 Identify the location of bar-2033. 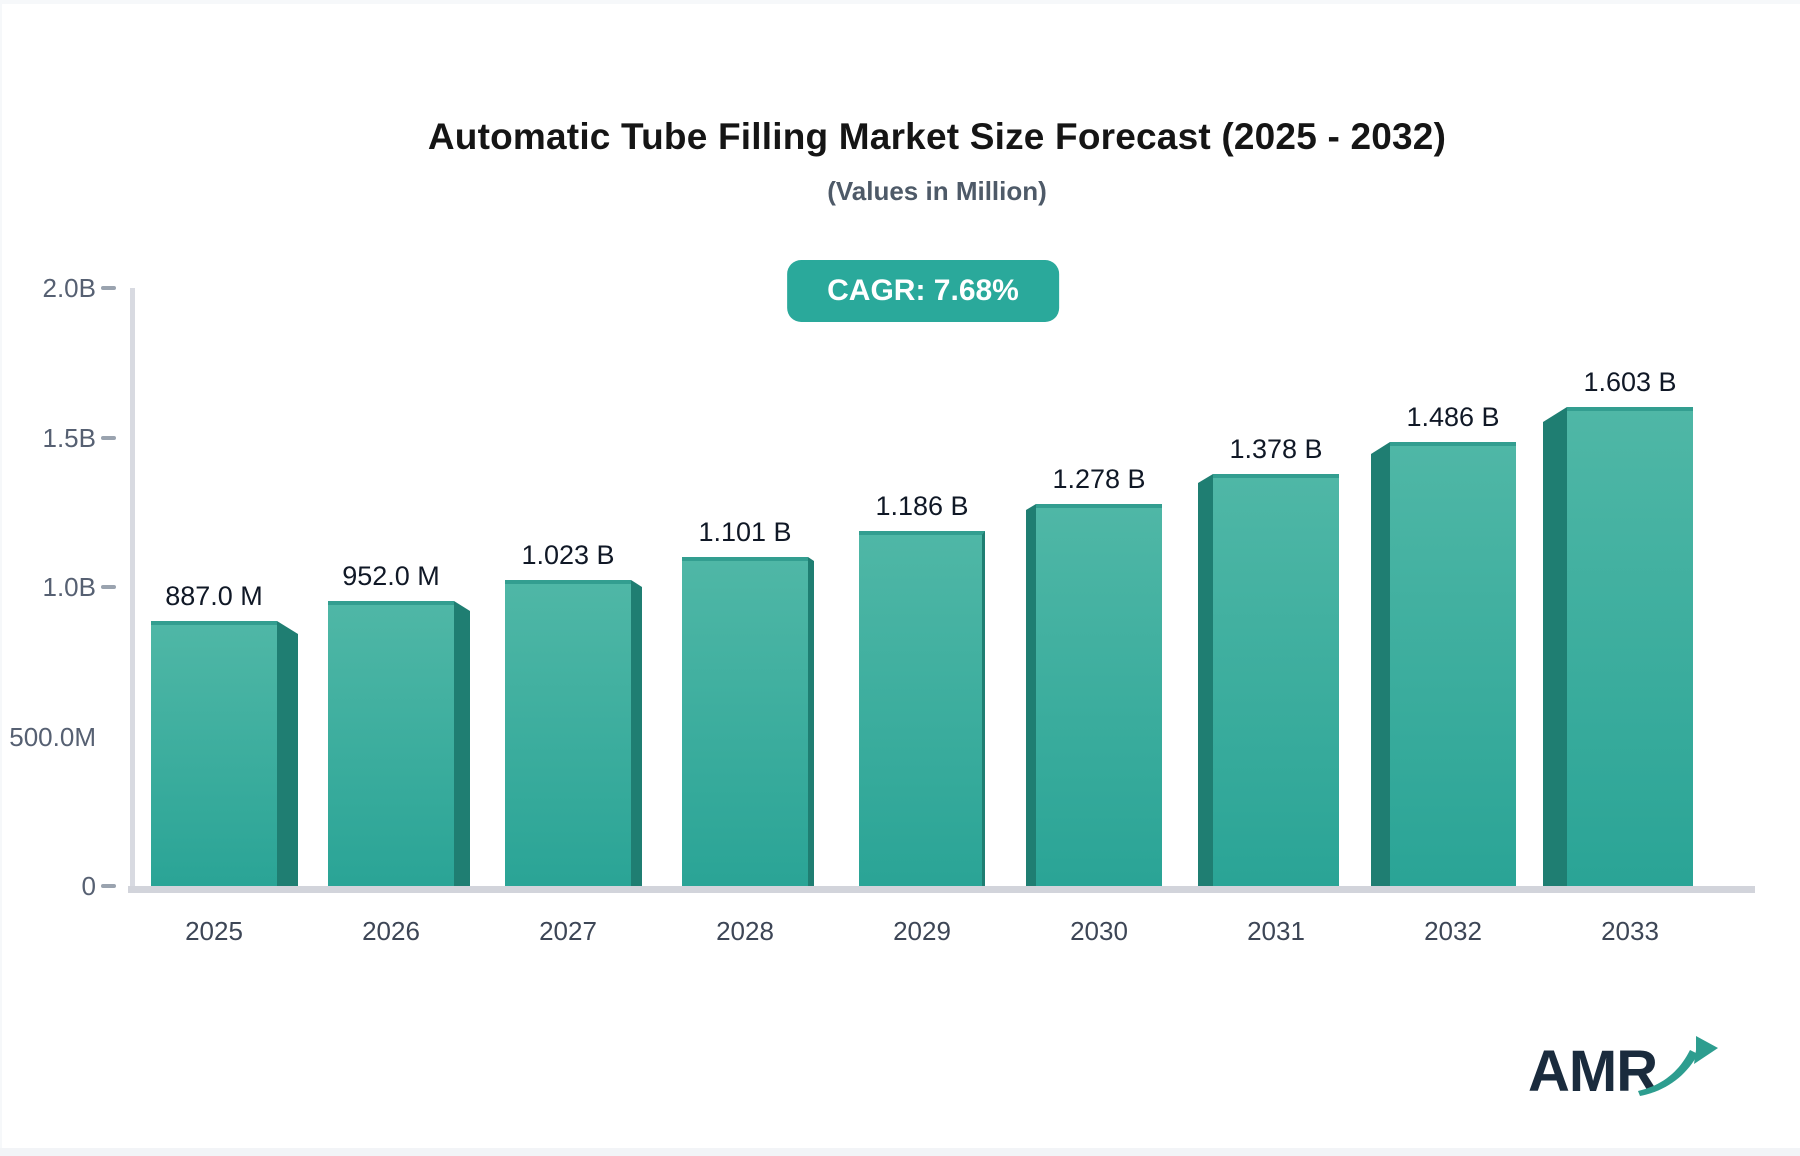
(1630, 646).